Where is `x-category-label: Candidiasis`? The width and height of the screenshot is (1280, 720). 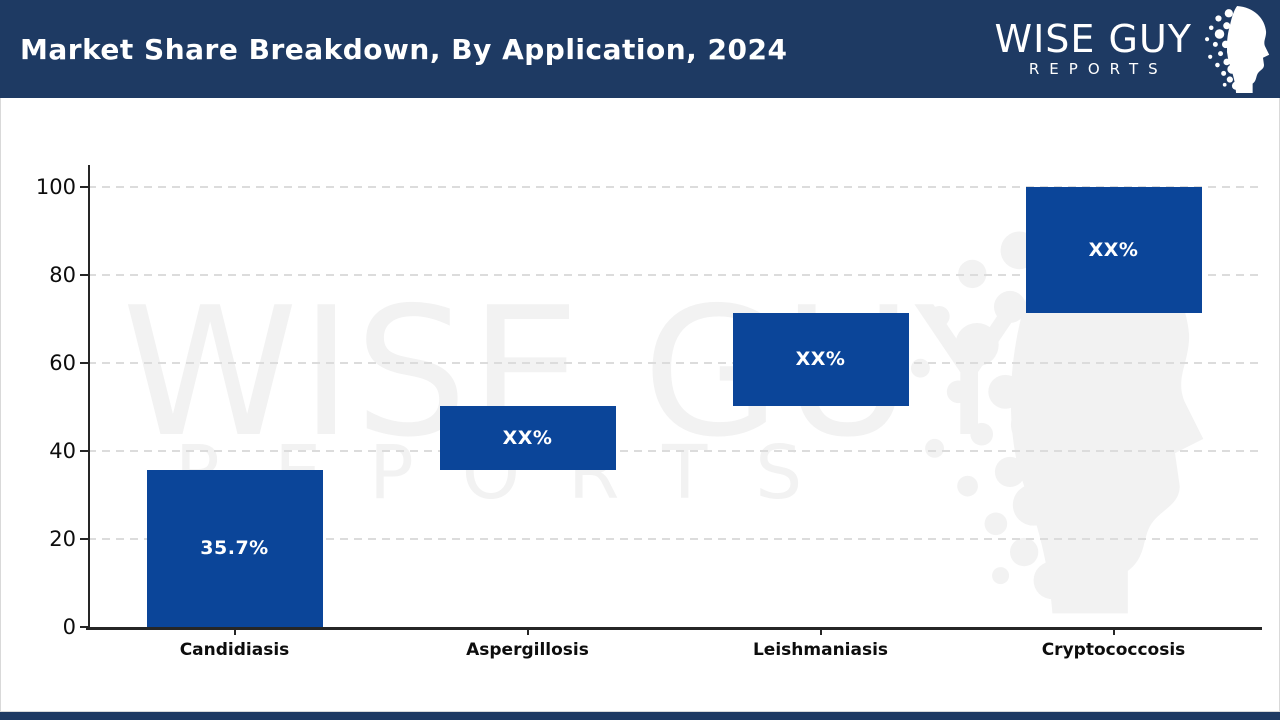 x-category-label: Candidiasis is located at coordinates (234, 650).